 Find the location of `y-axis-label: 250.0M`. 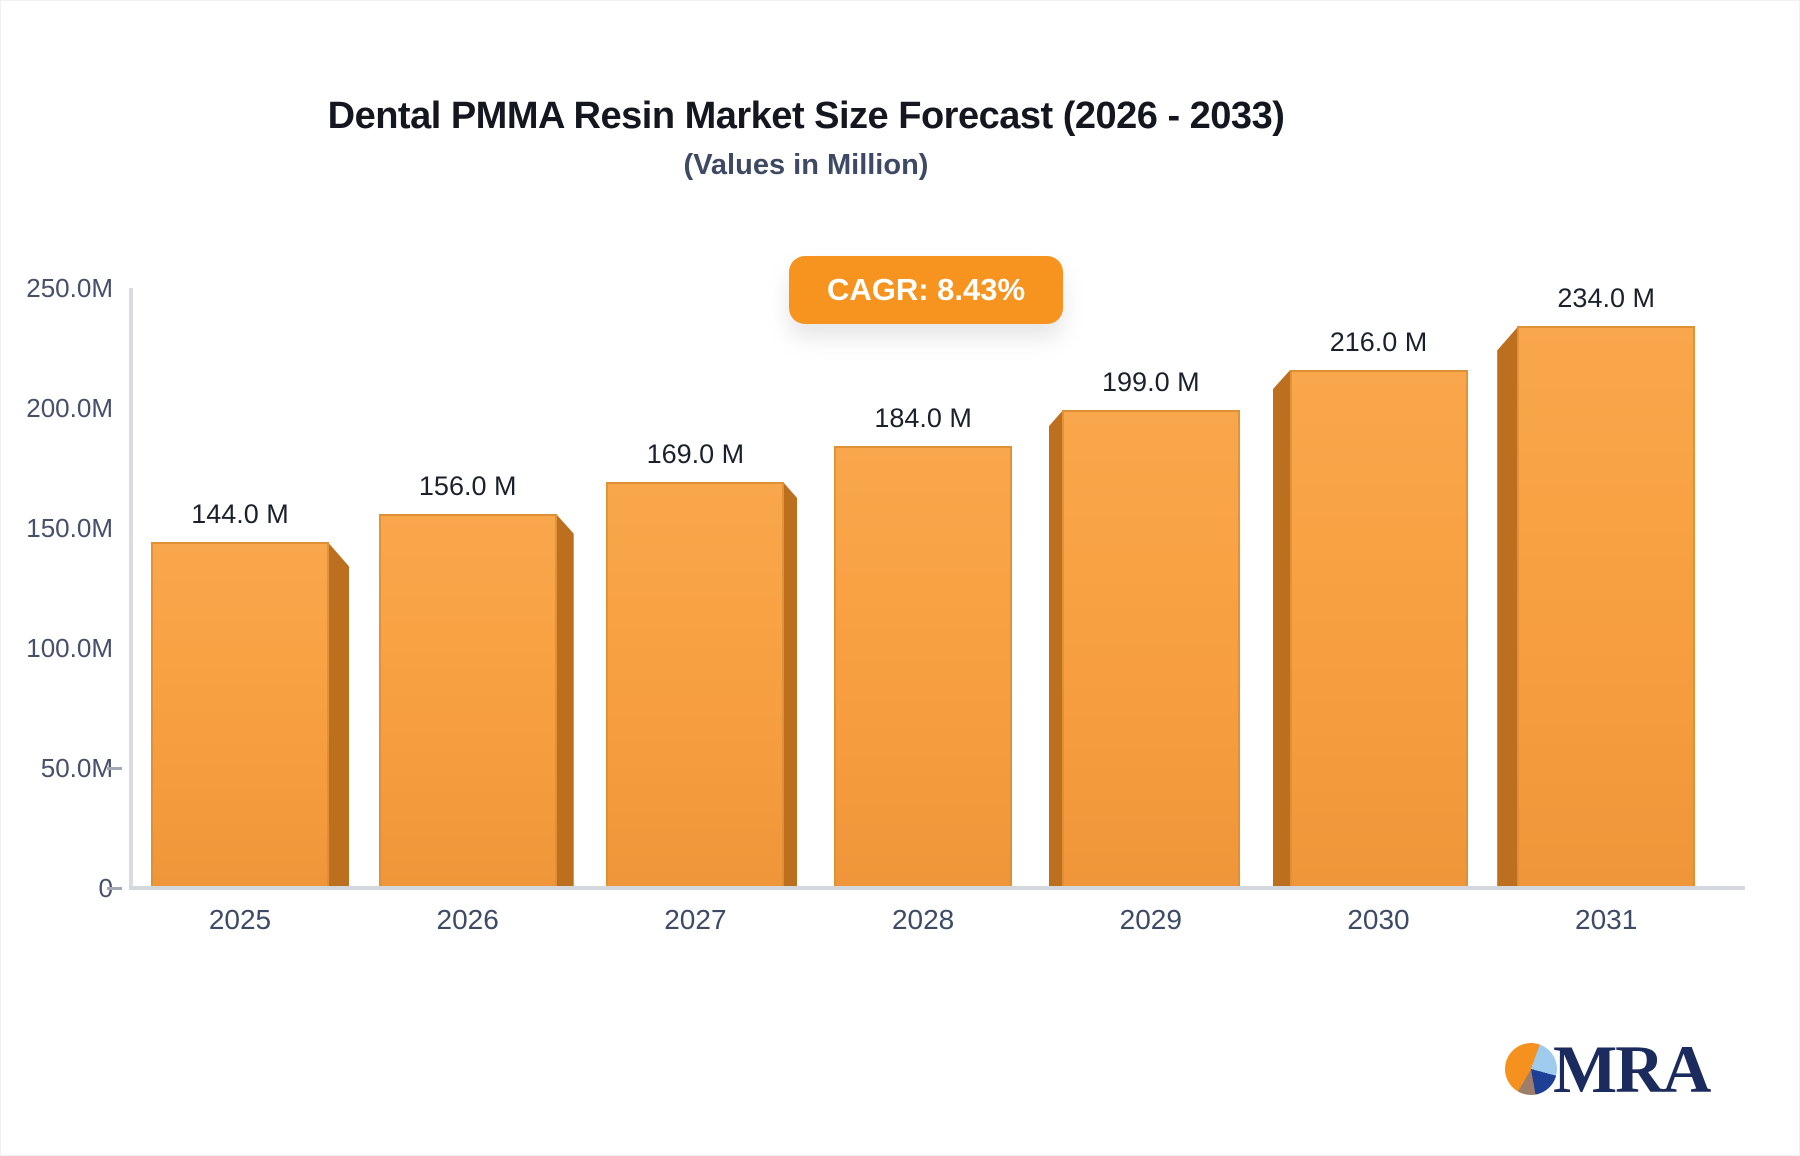

y-axis-label: 250.0M is located at coordinates (69, 288).